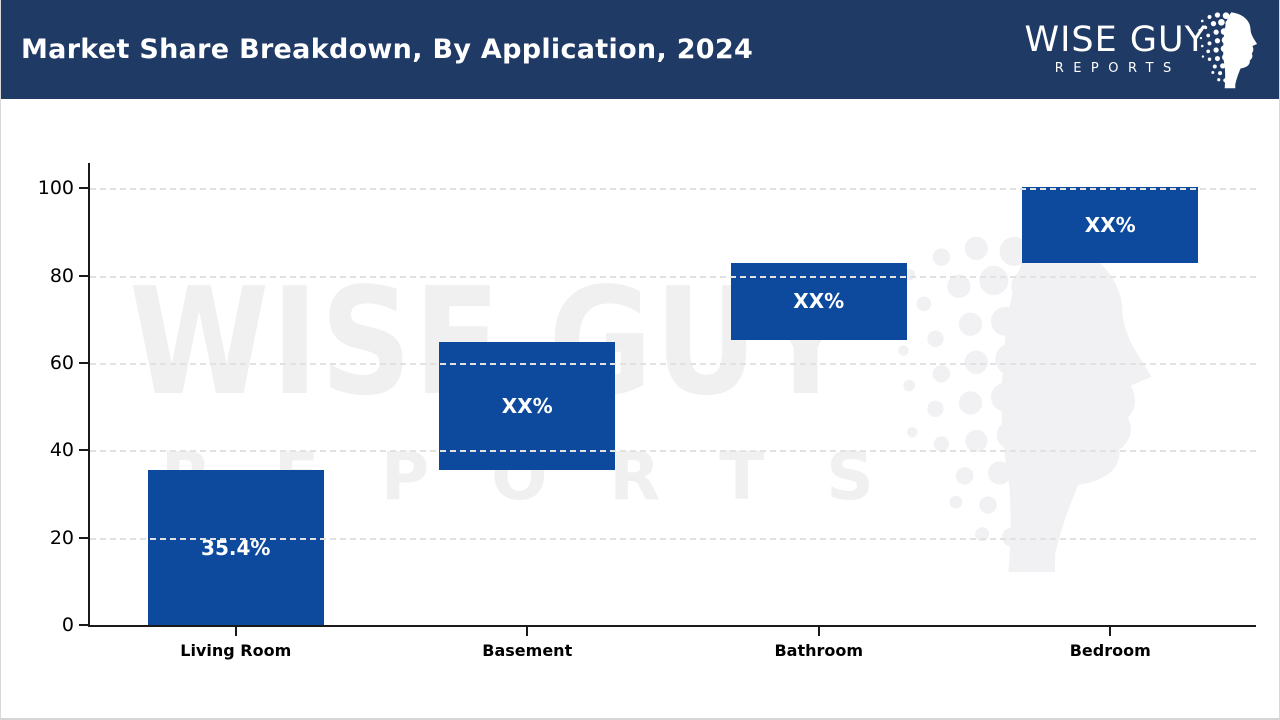 The height and width of the screenshot is (720, 1280). Describe the element at coordinates (1110, 650) in the screenshot. I see `x-category-label: Bedroom` at that location.